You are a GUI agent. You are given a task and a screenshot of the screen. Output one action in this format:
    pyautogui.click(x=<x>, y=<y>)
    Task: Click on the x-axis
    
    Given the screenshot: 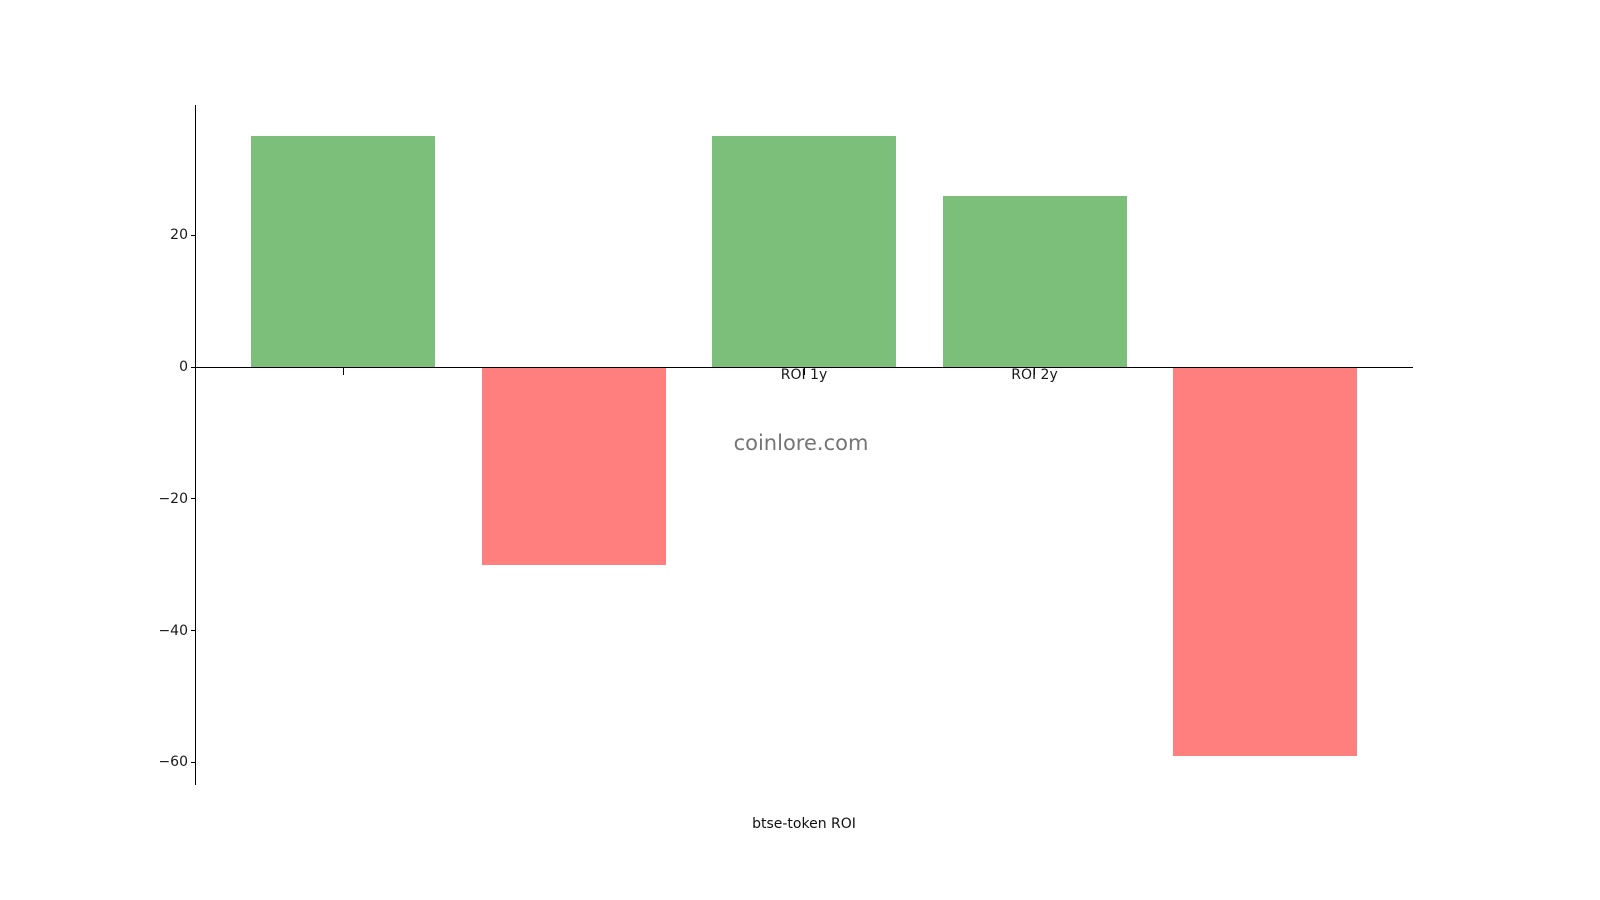 What is the action you would take?
    pyautogui.click(x=804, y=367)
    